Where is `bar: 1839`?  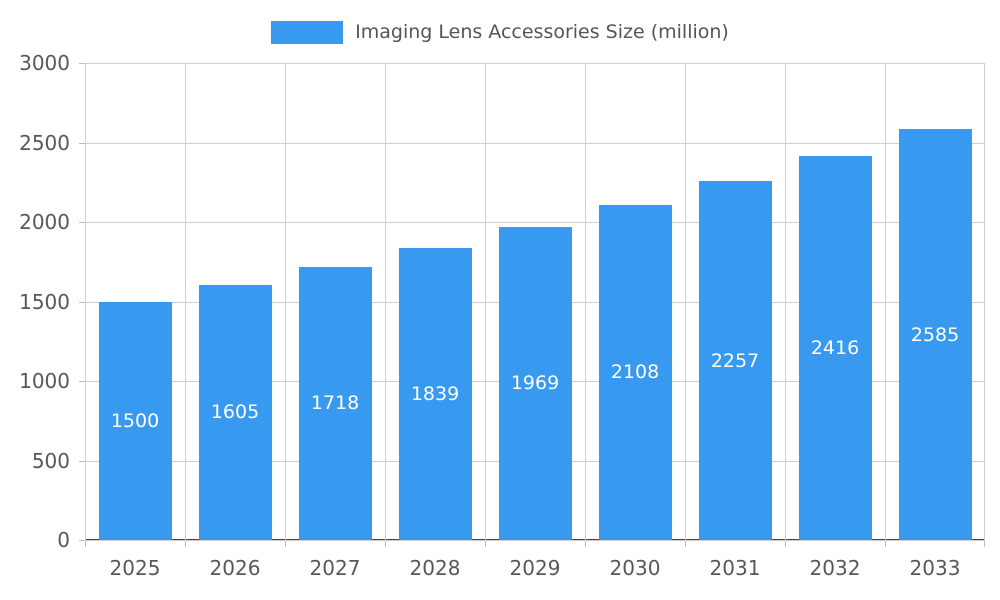
bar: 1839 is located at coordinates (435, 393).